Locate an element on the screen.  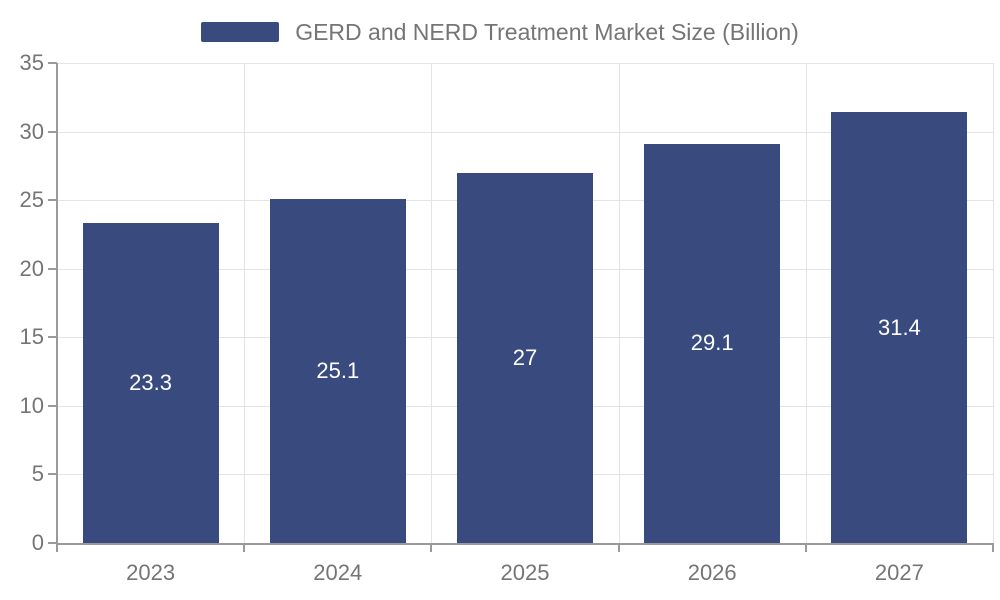
y-tick-label: 25 is located at coordinates (31, 200).